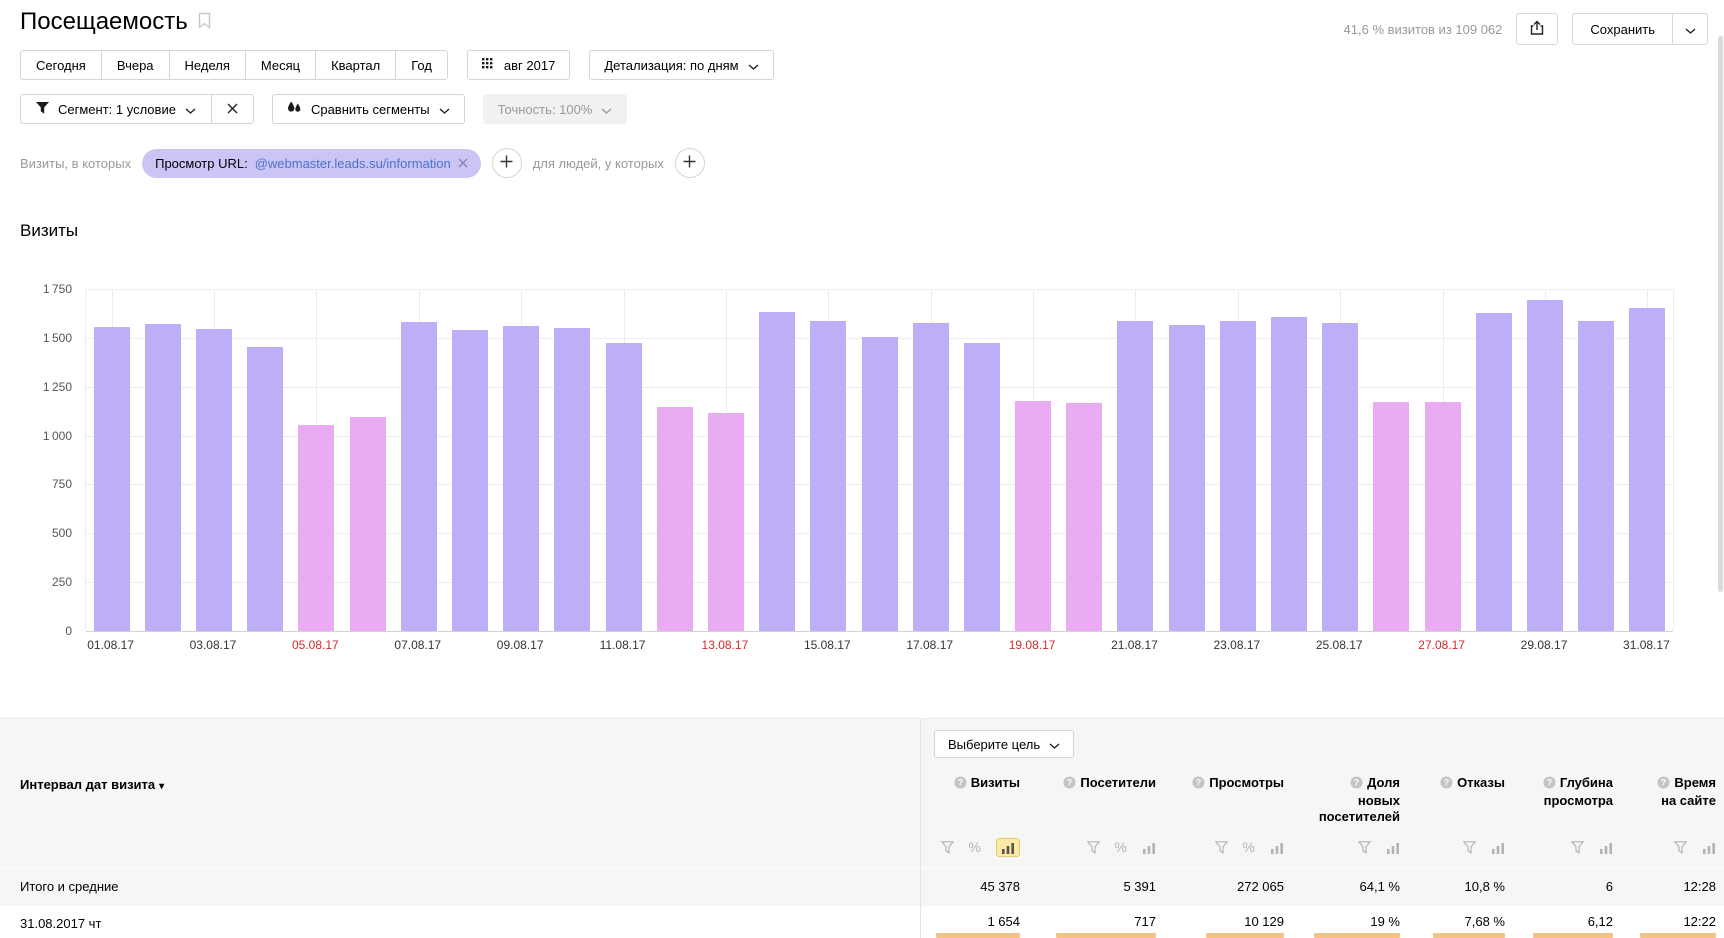 The image size is (1724, 938). What do you see at coordinates (1647, 469) in the screenshot?
I see `chart-bar-31.08.17` at bounding box center [1647, 469].